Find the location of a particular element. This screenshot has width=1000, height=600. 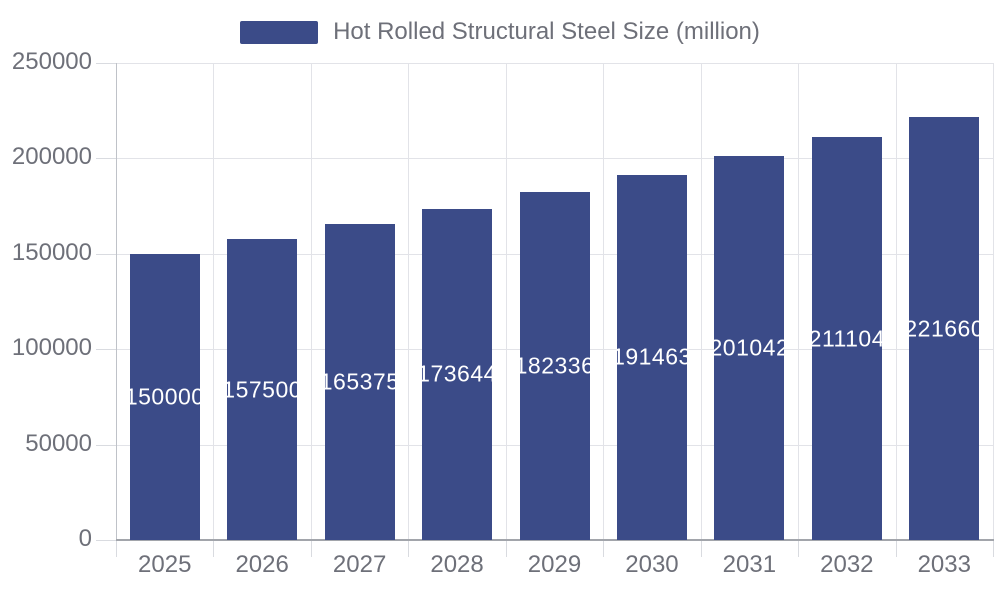

y-axis-label: 200000 is located at coordinates (51, 157).